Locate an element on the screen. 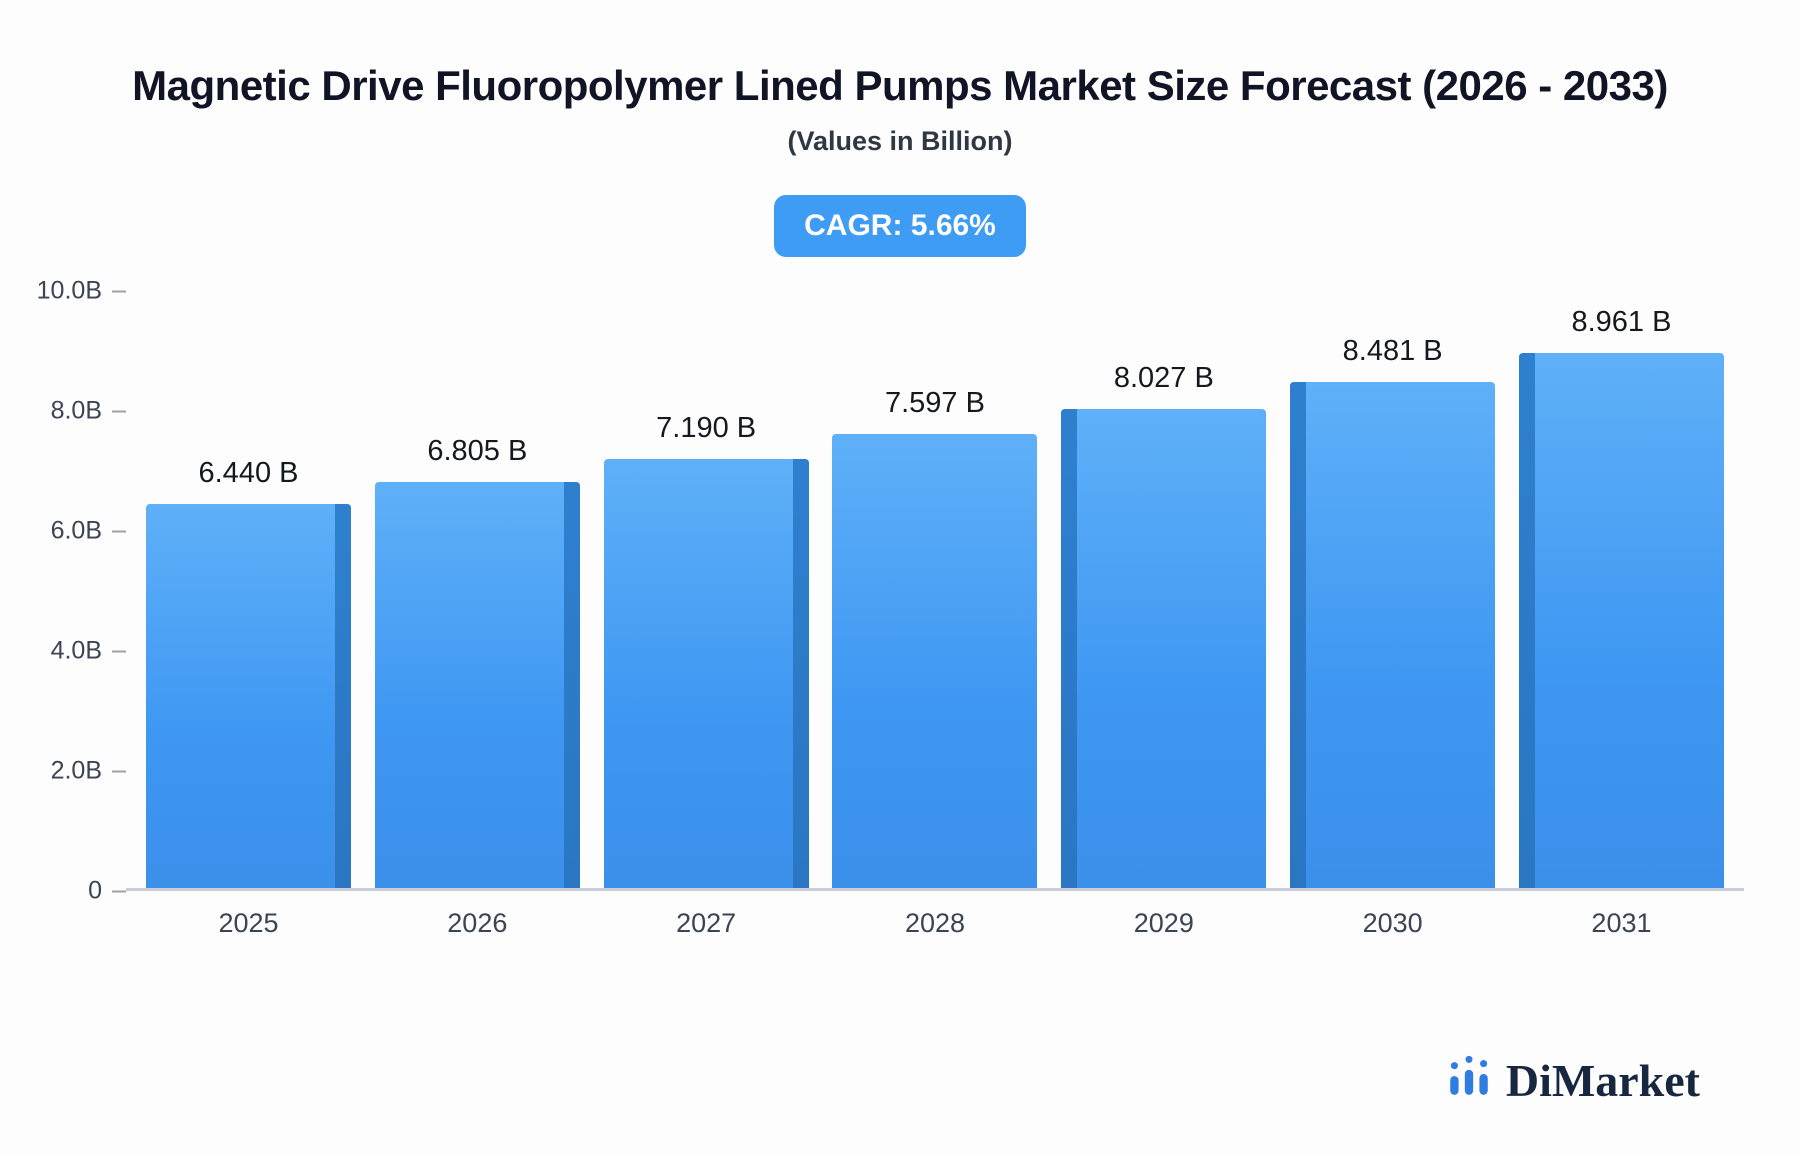  bar-group: 8.481 B 2030 is located at coordinates (1393, 614).